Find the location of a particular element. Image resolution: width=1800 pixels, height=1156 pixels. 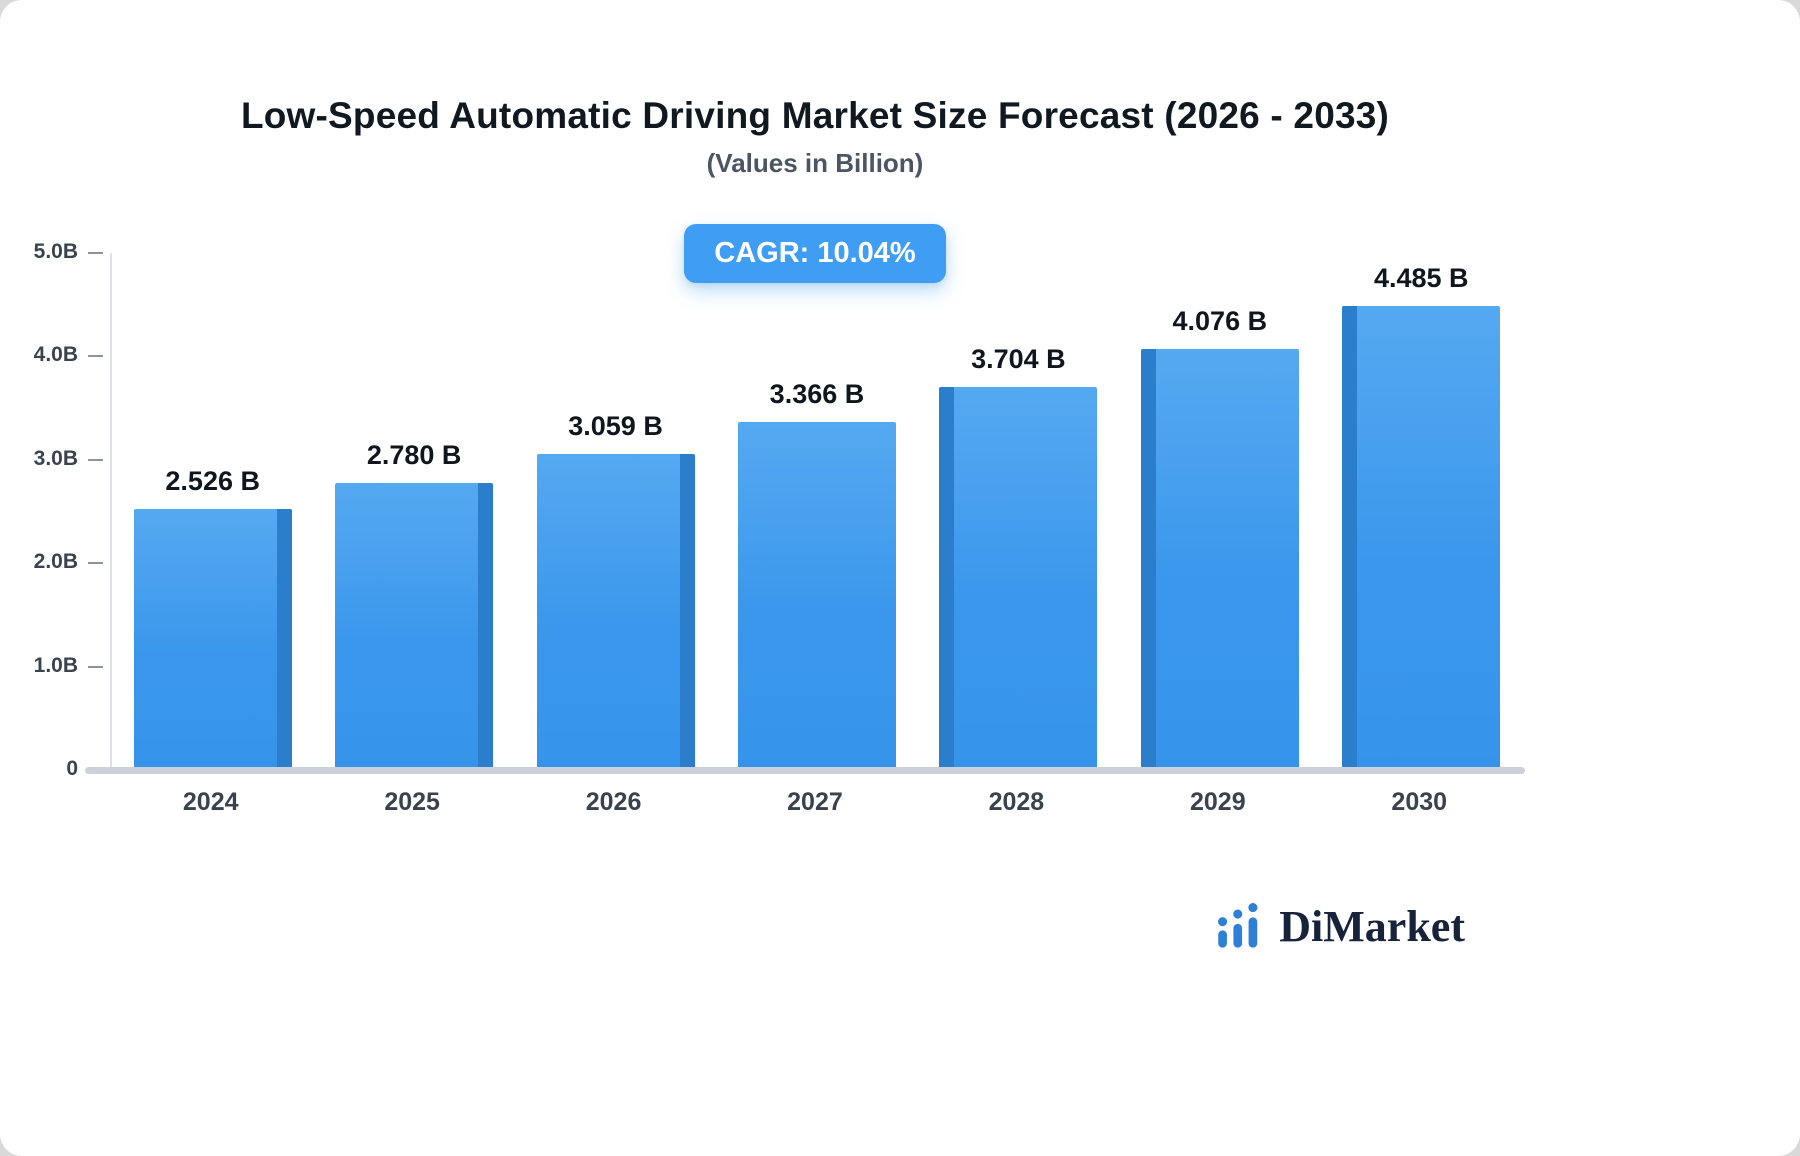

cagr-badge: CAGR: 10.04% is located at coordinates (815, 253).